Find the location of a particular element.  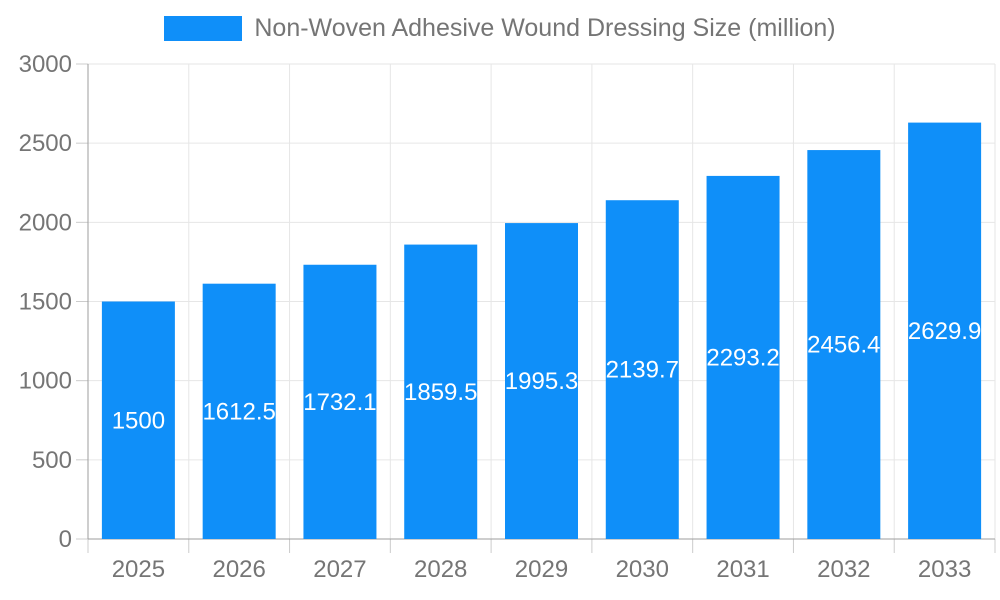

bar-value-label: 2293.2 is located at coordinates (742, 357).